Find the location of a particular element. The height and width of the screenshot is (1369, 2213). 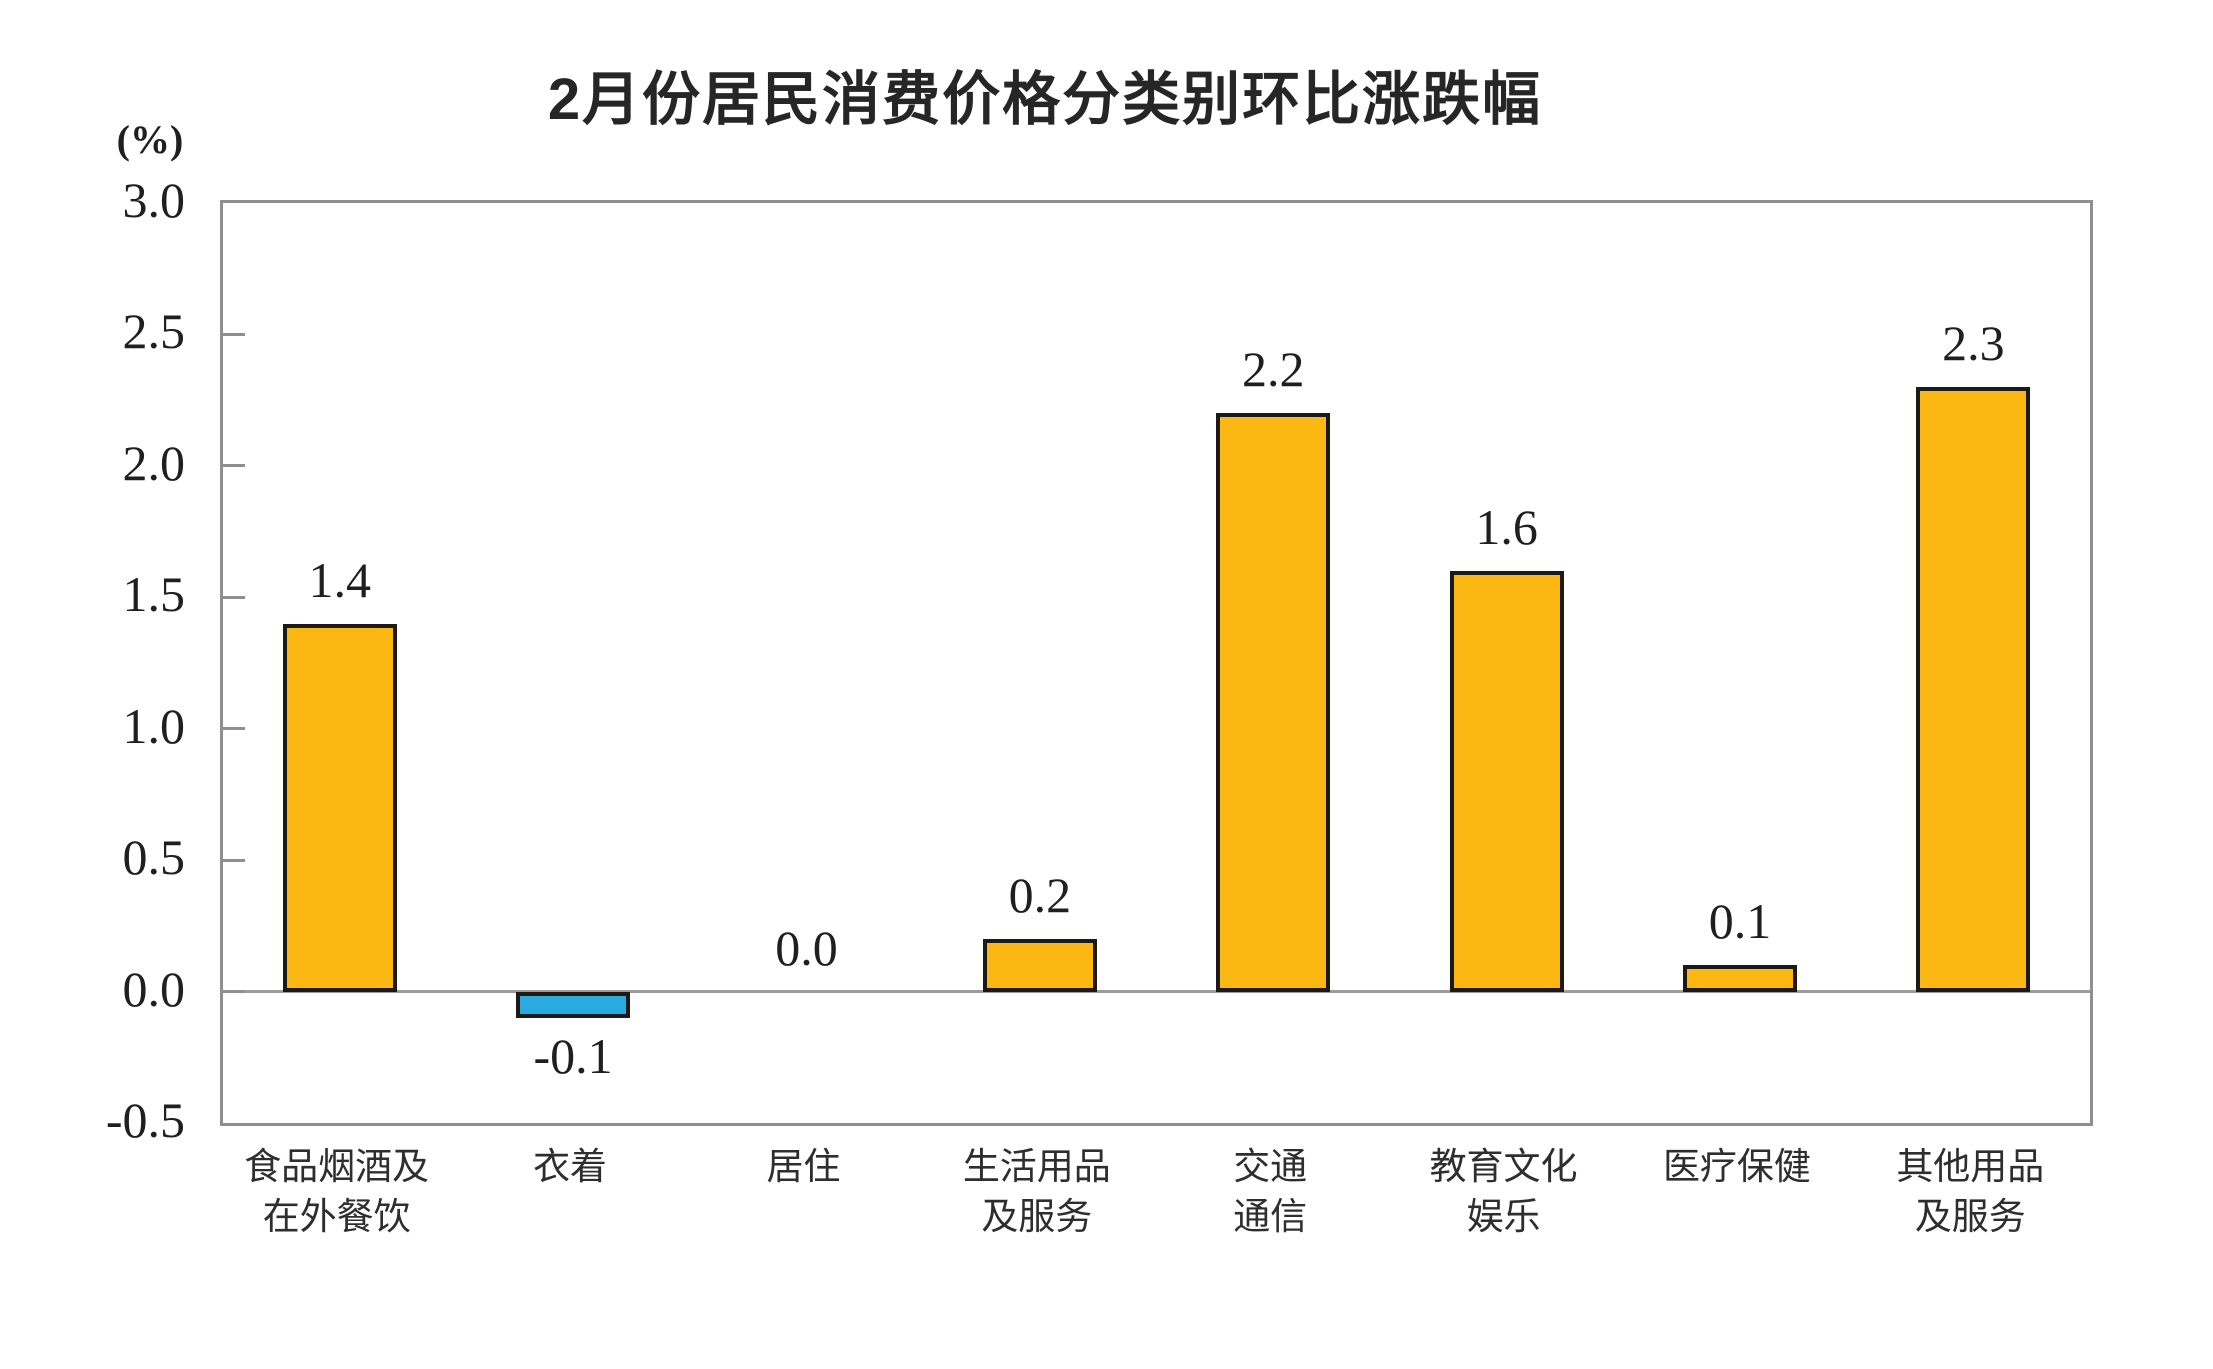

x-category-label: 居住 is located at coordinates (803, 1166).